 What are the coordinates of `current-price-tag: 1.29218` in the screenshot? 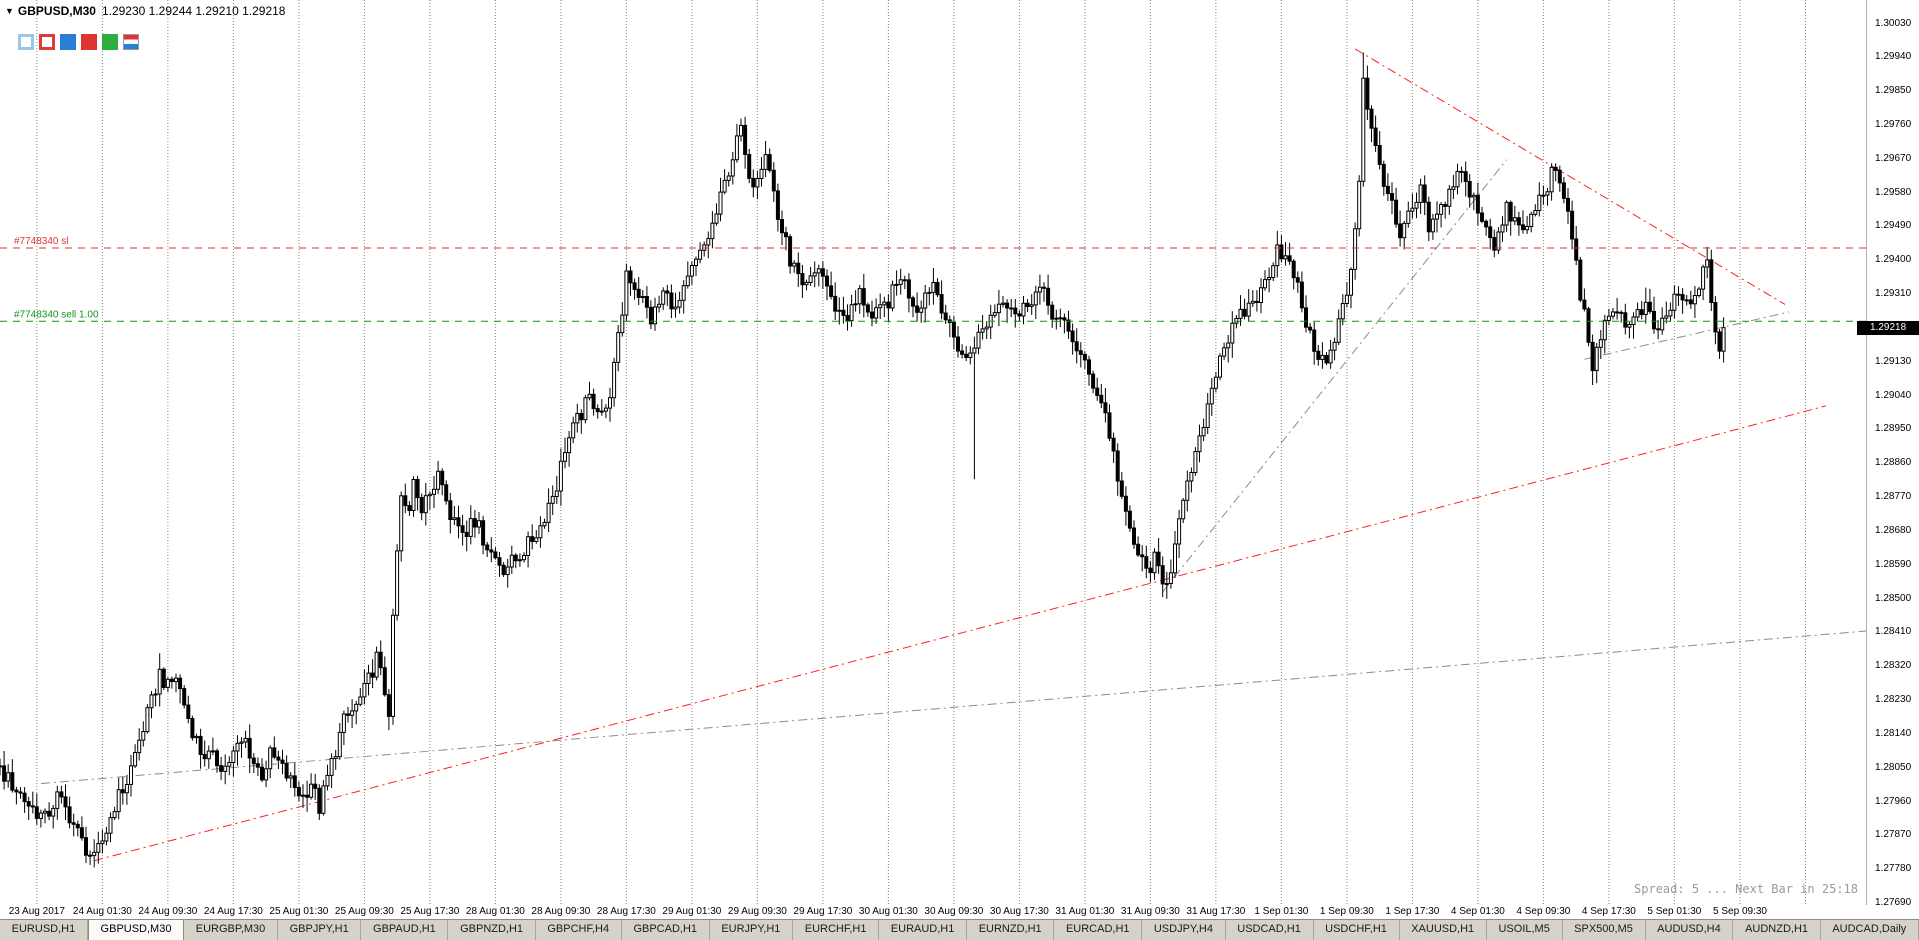 It's located at (1888, 328).